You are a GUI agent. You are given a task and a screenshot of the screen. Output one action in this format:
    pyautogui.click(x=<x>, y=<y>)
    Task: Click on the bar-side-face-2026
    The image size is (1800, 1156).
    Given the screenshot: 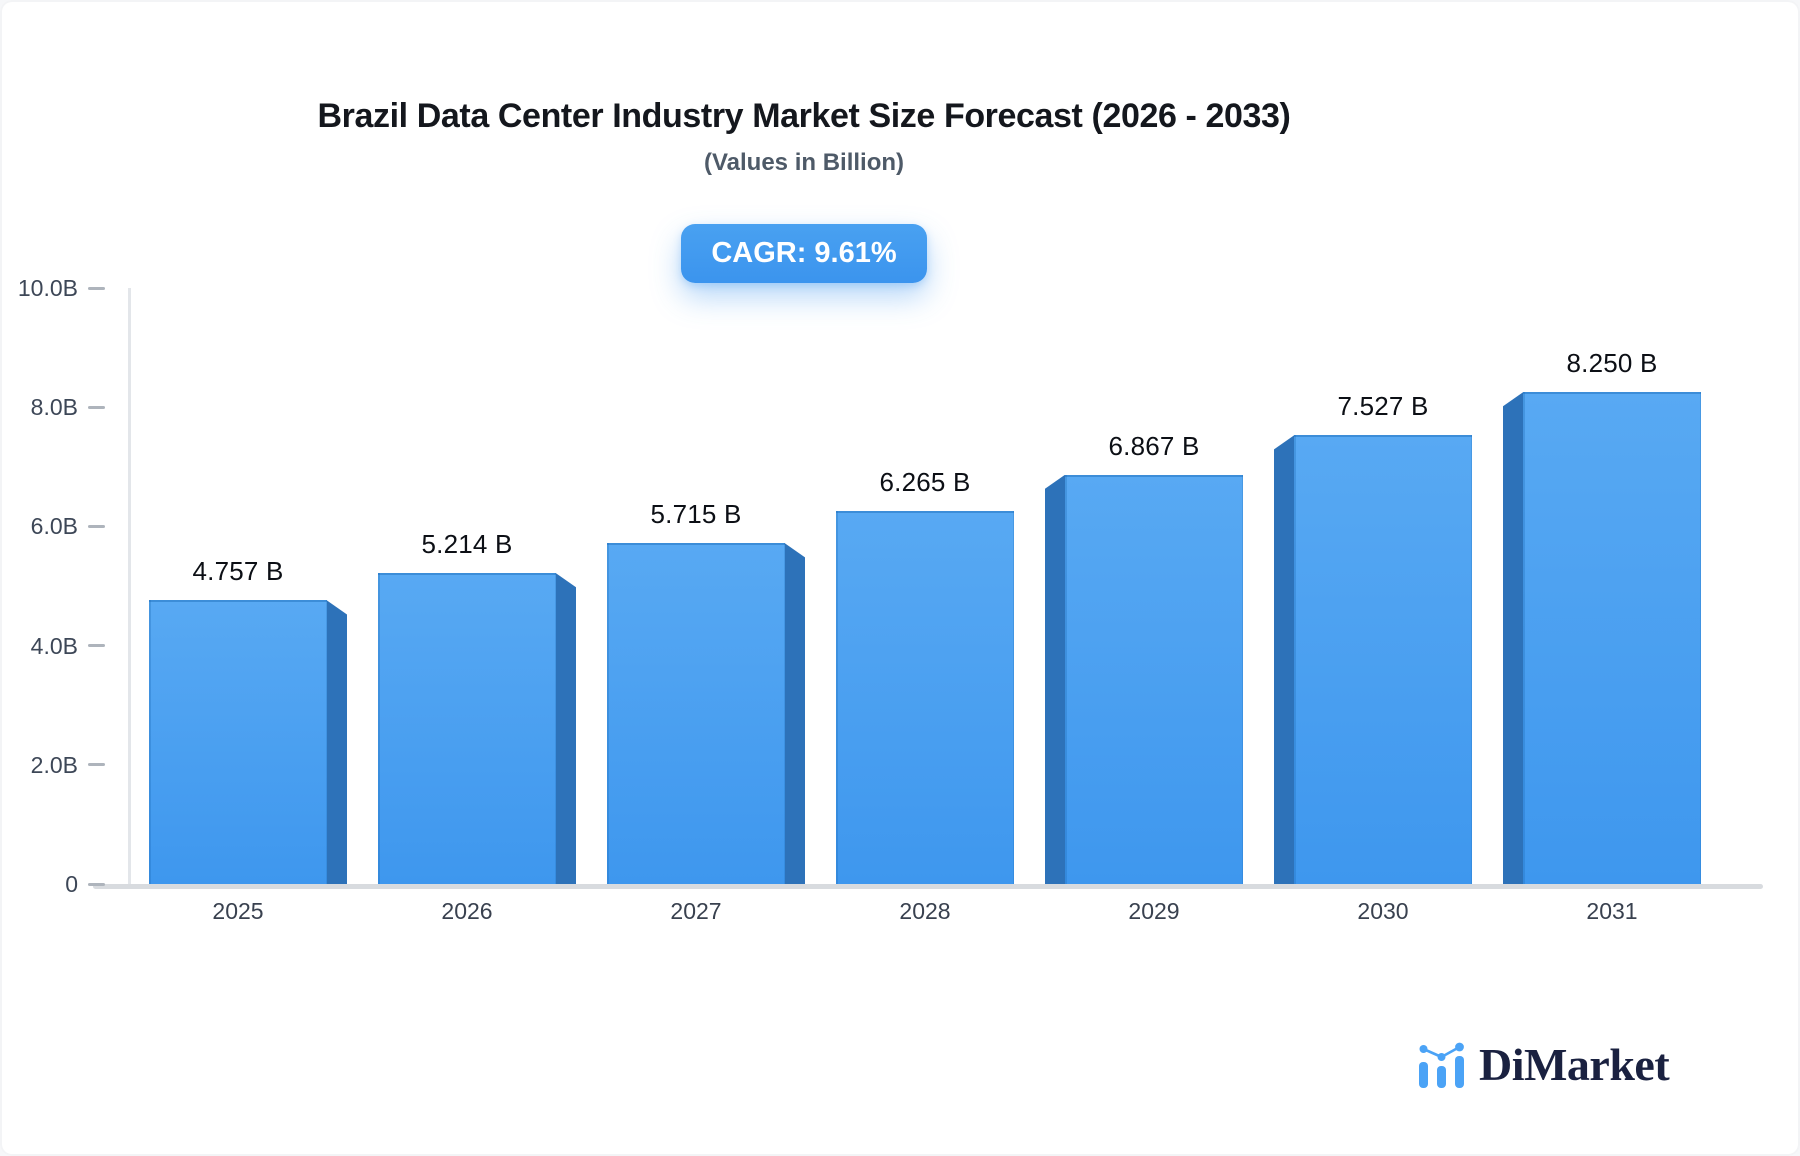 What is the action you would take?
    pyautogui.click(x=566, y=728)
    